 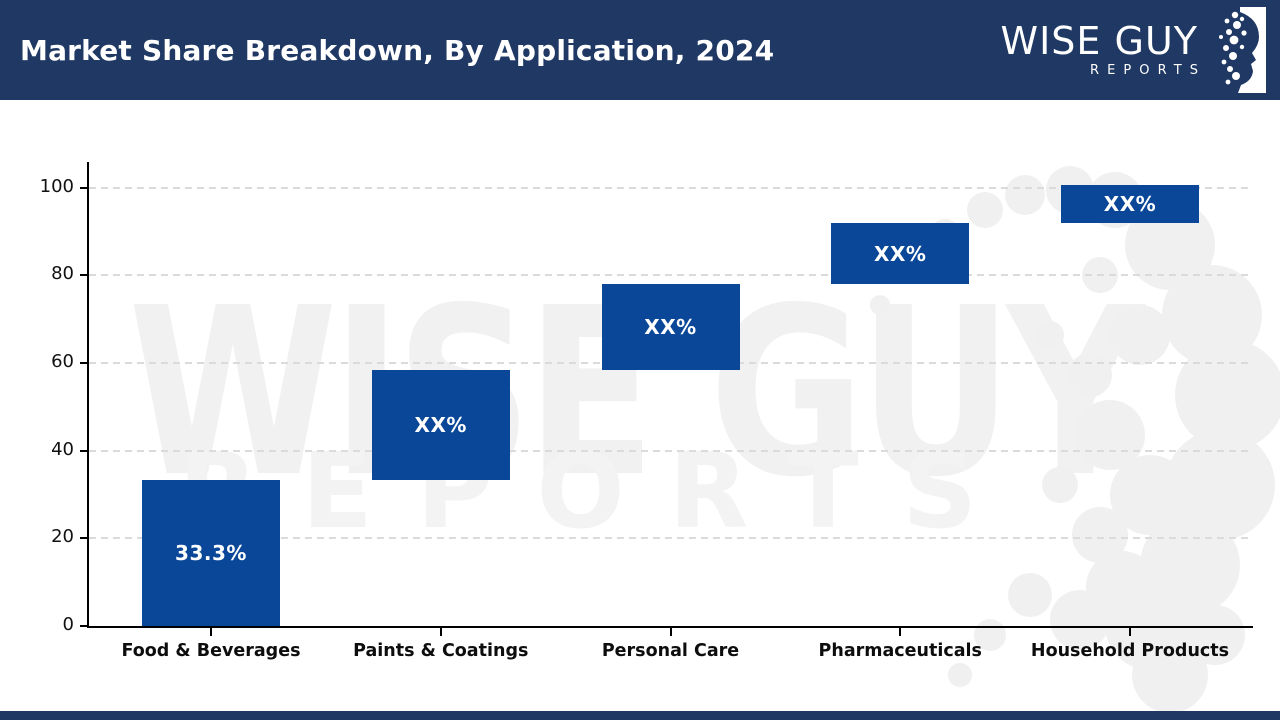 What do you see at coordinates (56, 186) in the screenshot?
I see `y-tick-label-100: 100` at bounding box center [56, 186].